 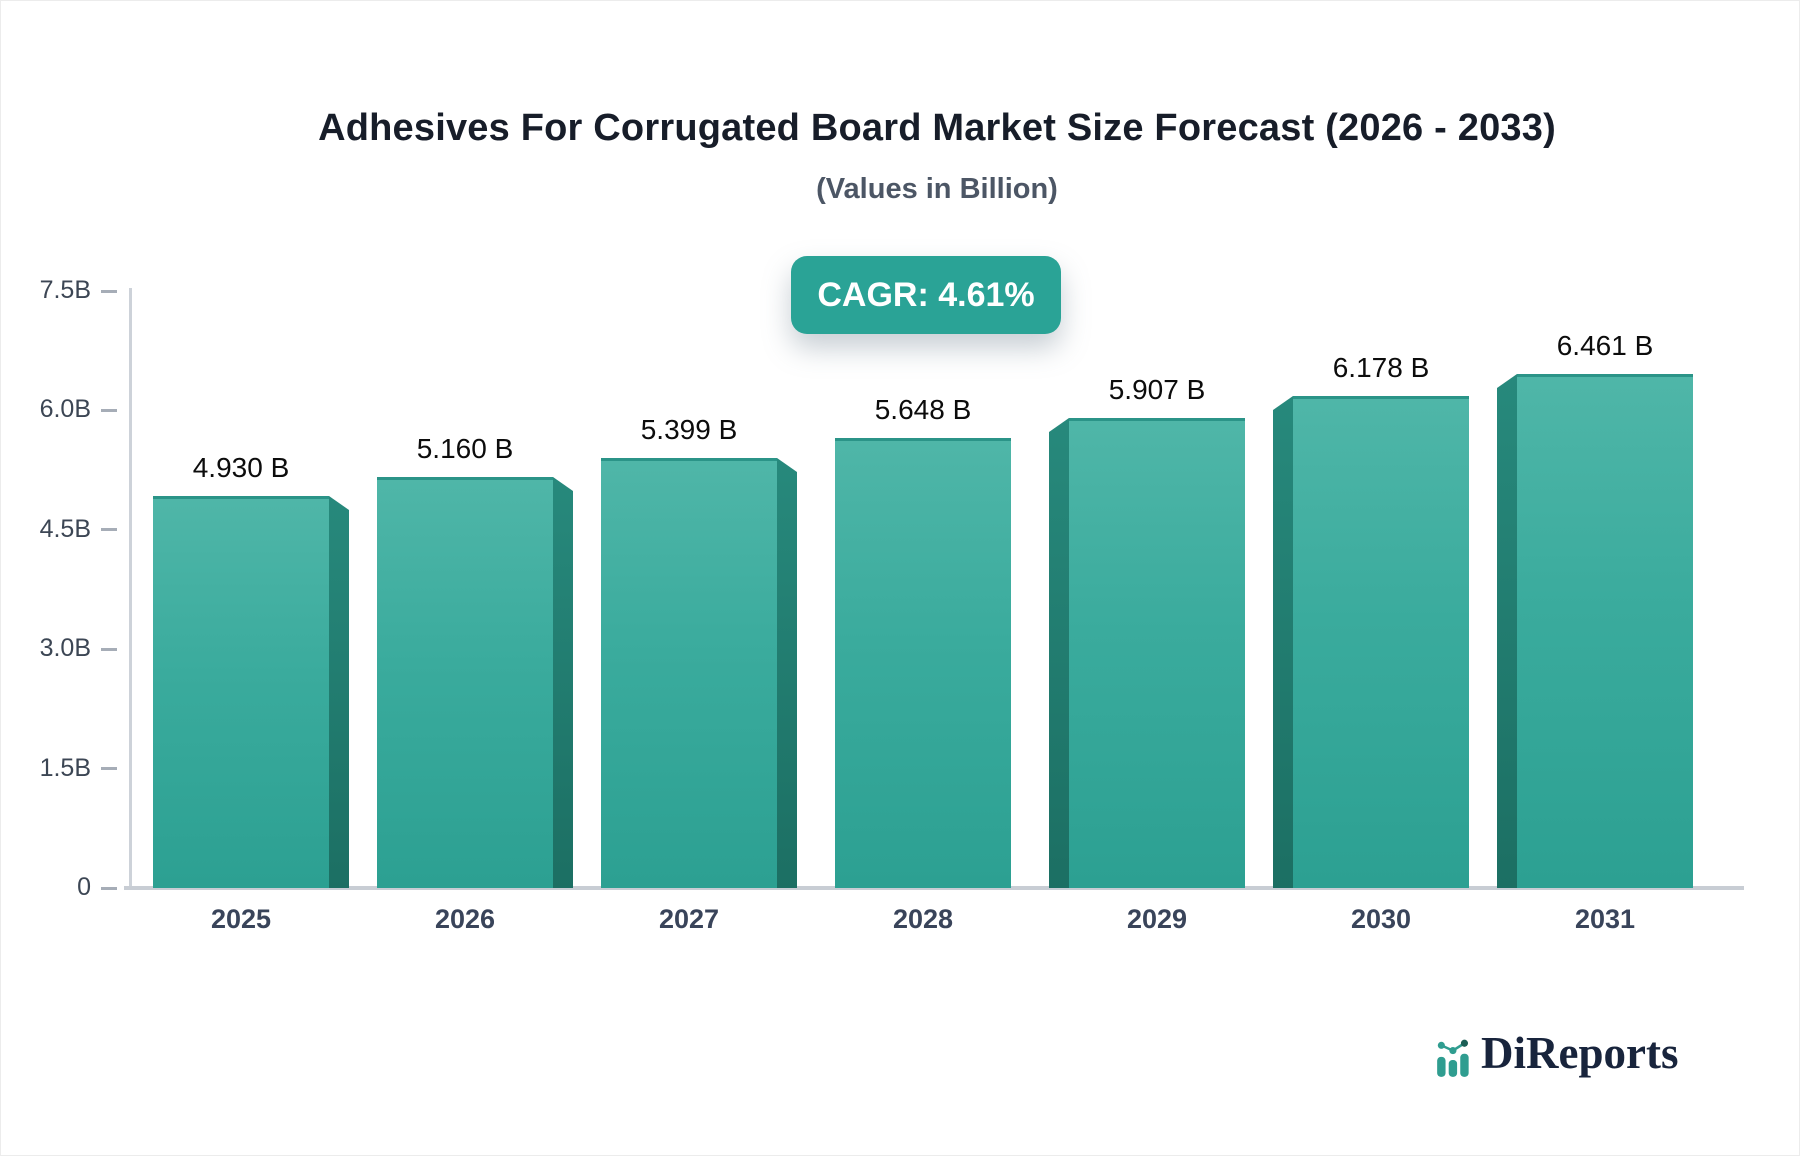 What do you see at coordinates (937, 189) in the screenshot?
I see `chart-subtitle: (Values in Billion)` at bounding box center [937, 189].